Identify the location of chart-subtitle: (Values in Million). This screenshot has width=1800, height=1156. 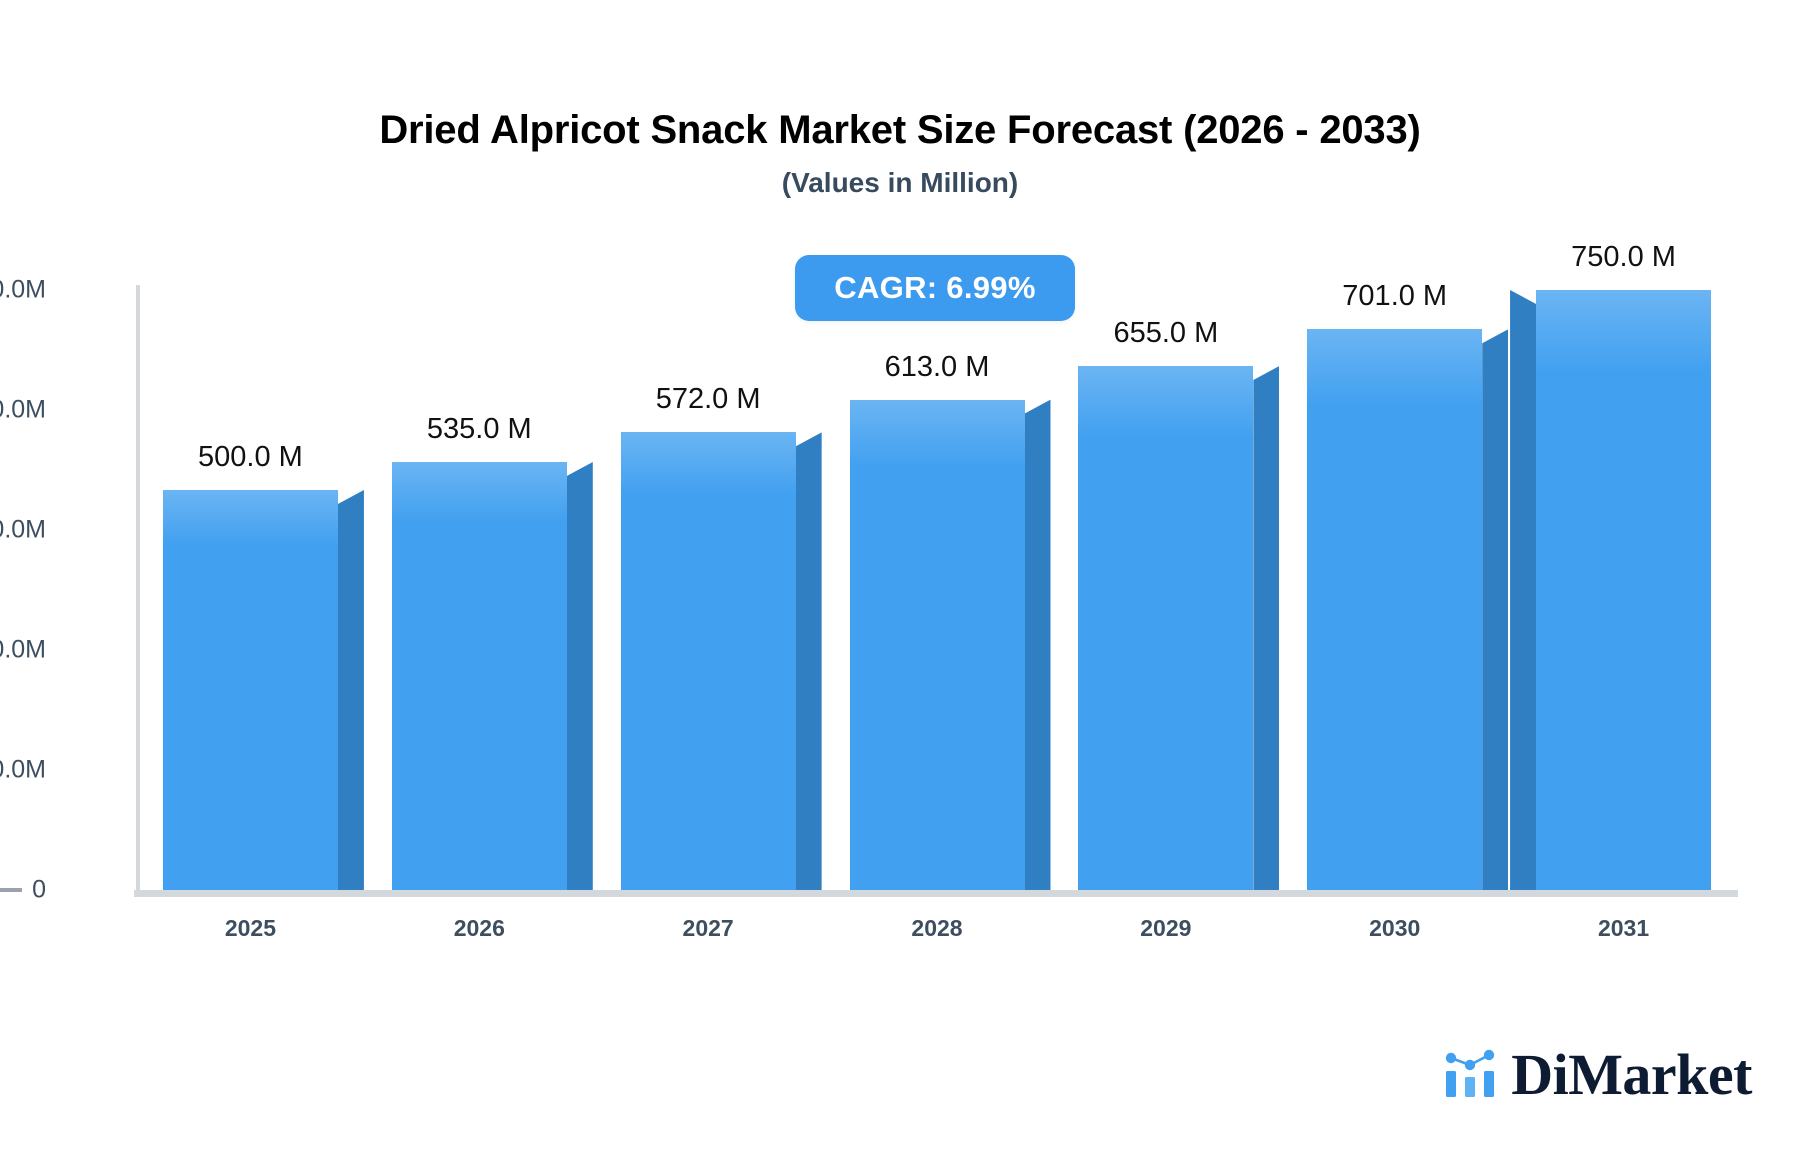
(900, 182).